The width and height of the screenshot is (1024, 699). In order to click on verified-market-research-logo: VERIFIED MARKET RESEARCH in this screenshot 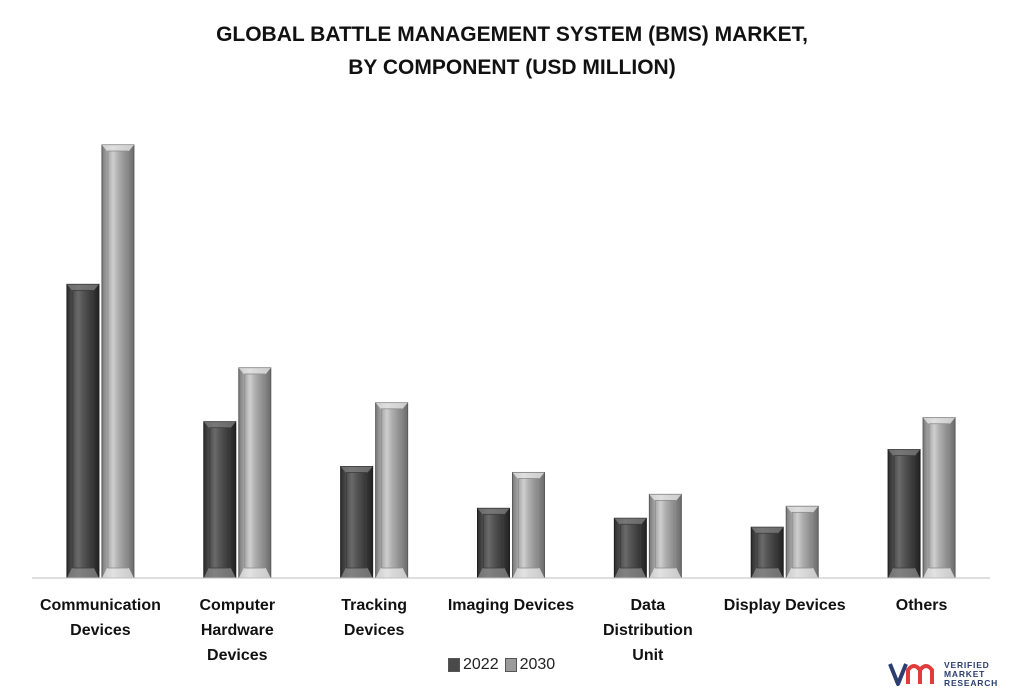, I will do `click(943, 674)`.